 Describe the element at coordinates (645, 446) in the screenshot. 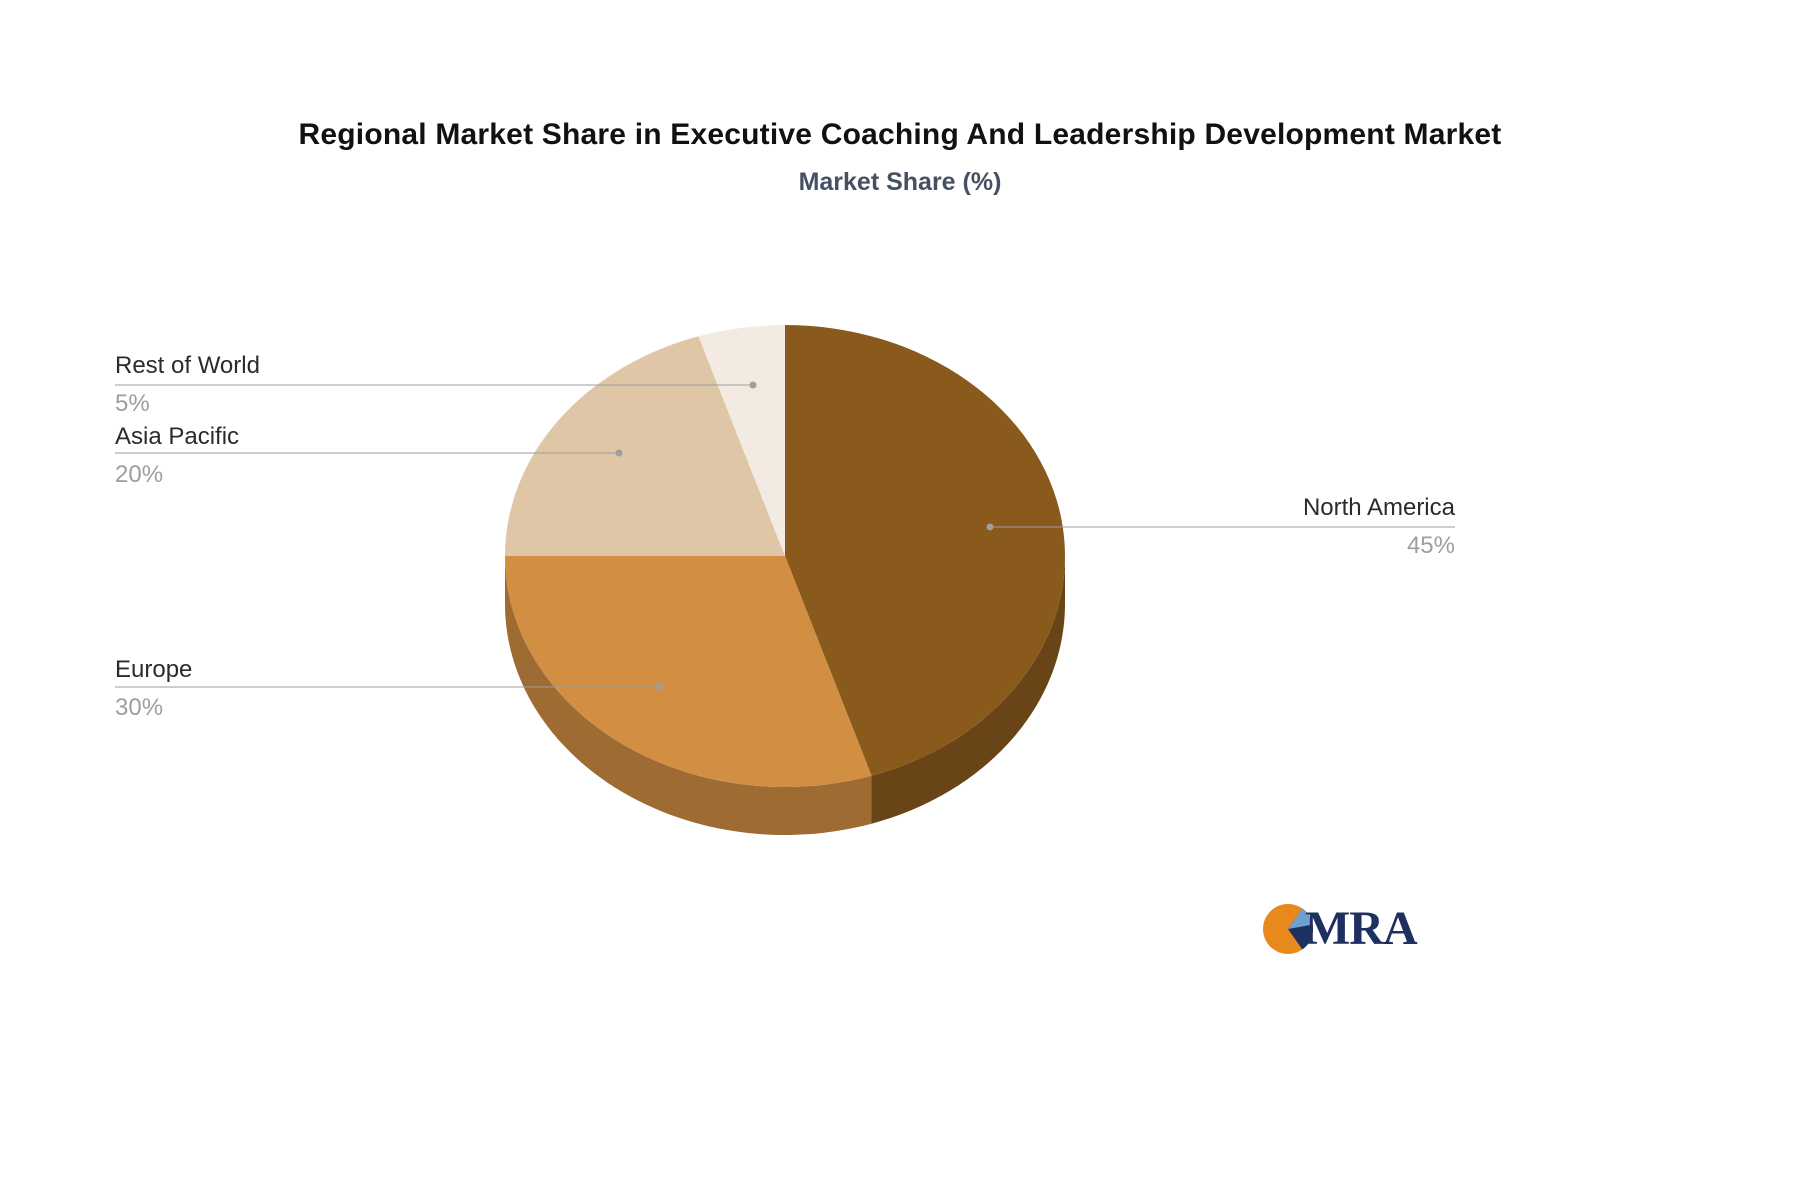

I see `pie-slice-asia-pacific` at that location.